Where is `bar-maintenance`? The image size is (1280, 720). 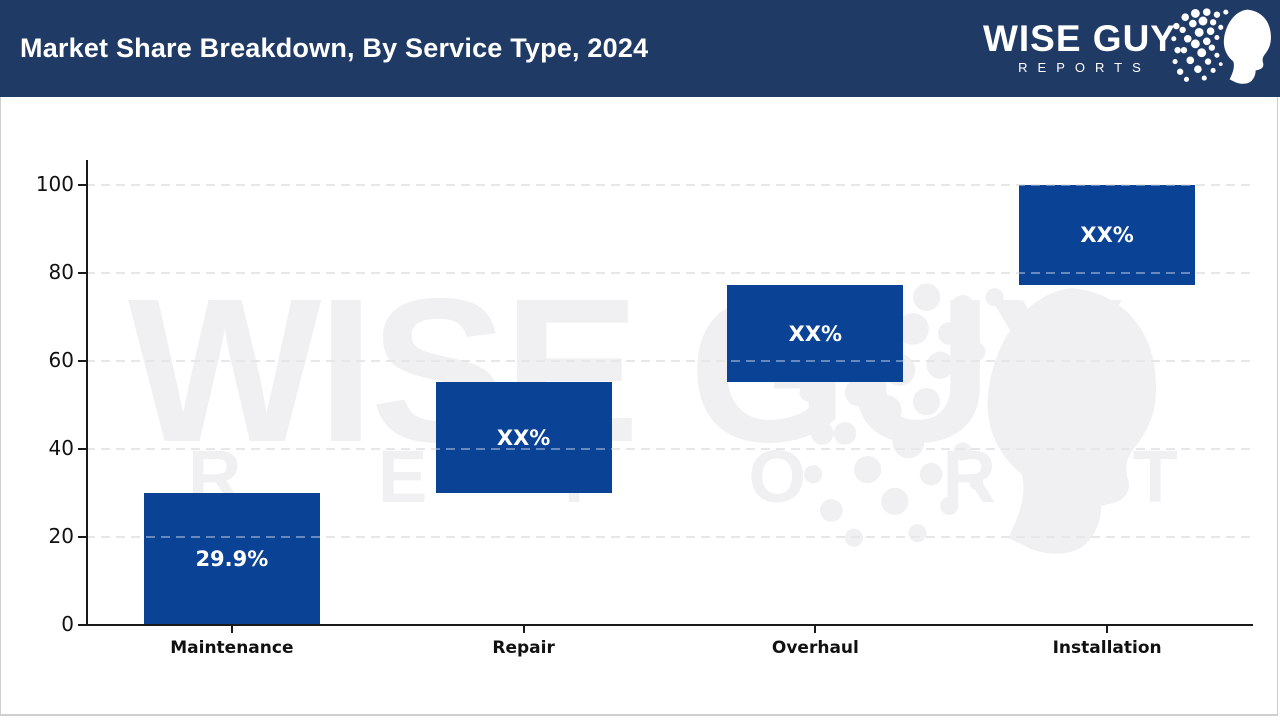 bar-maintenance is located at coordinates (231, 559).